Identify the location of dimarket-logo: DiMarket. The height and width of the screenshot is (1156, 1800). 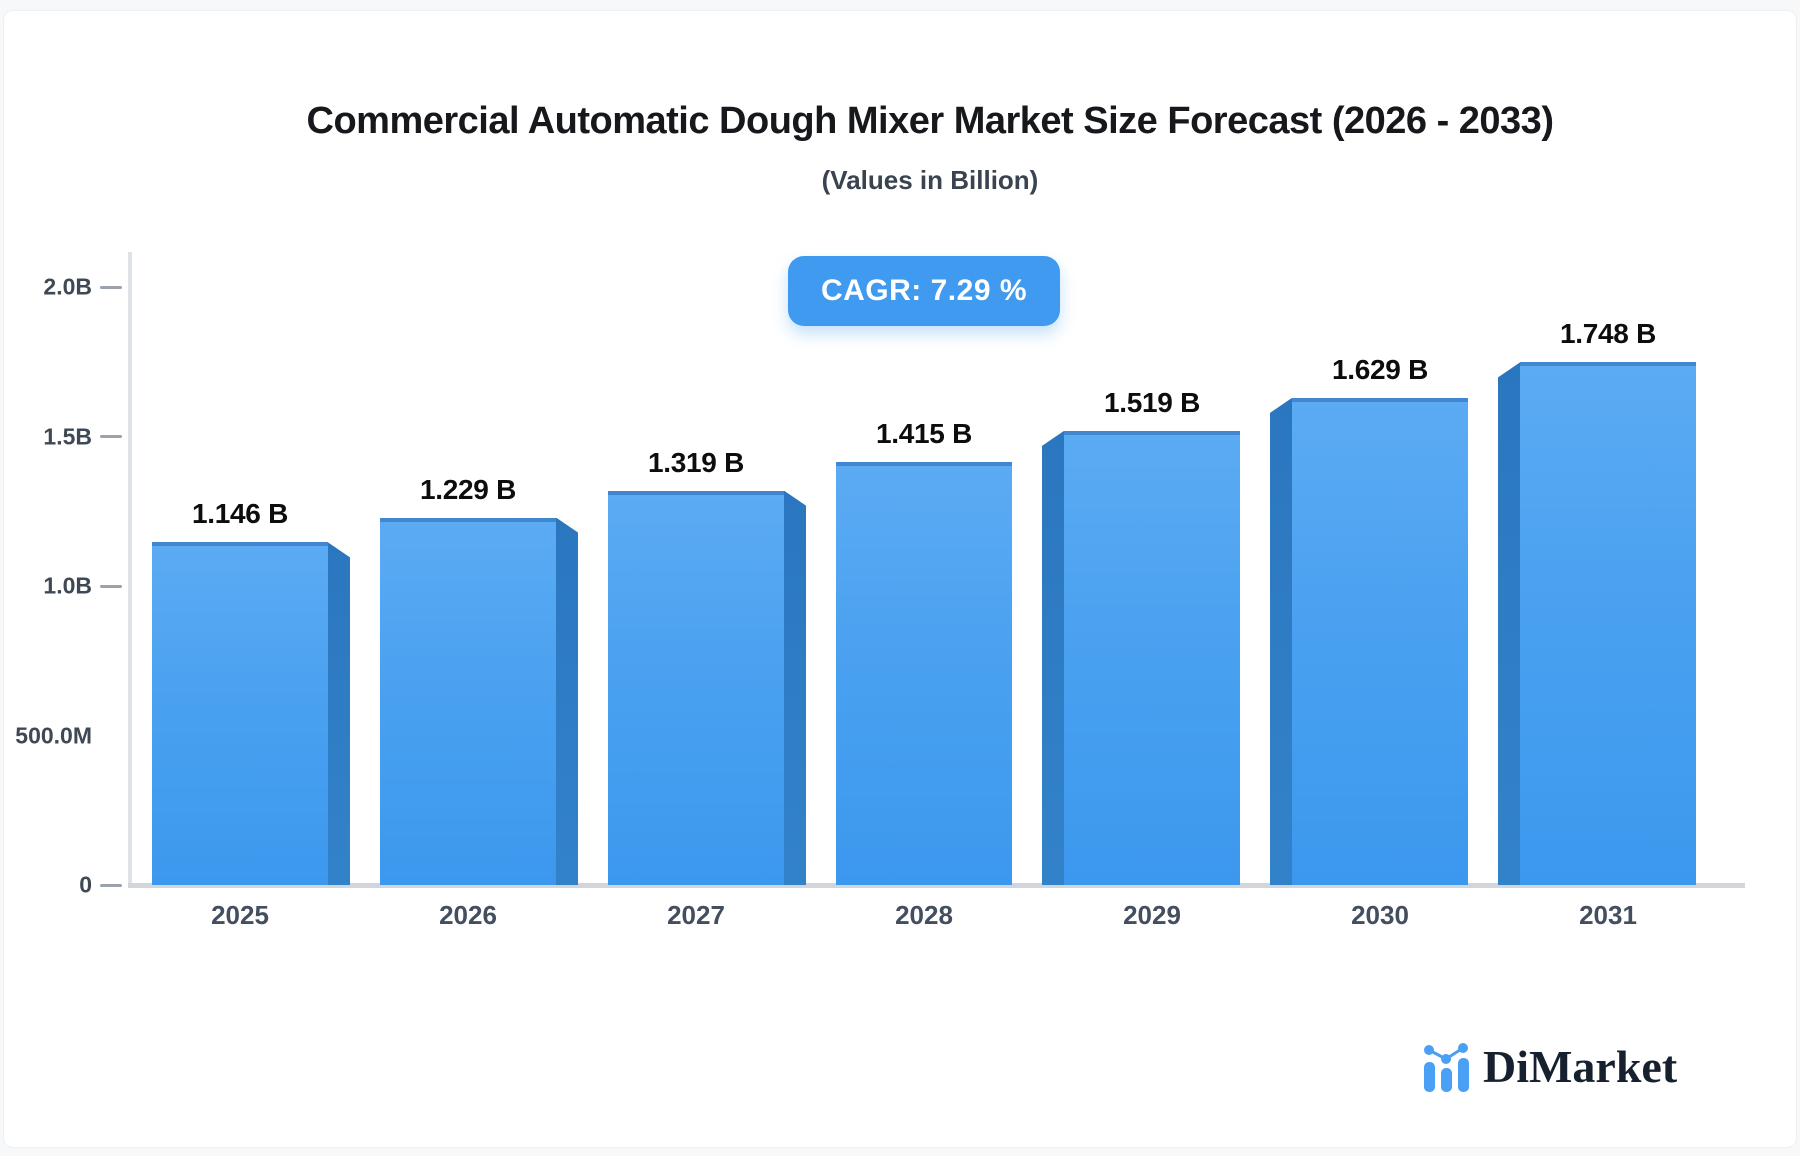
(1550, 1066).